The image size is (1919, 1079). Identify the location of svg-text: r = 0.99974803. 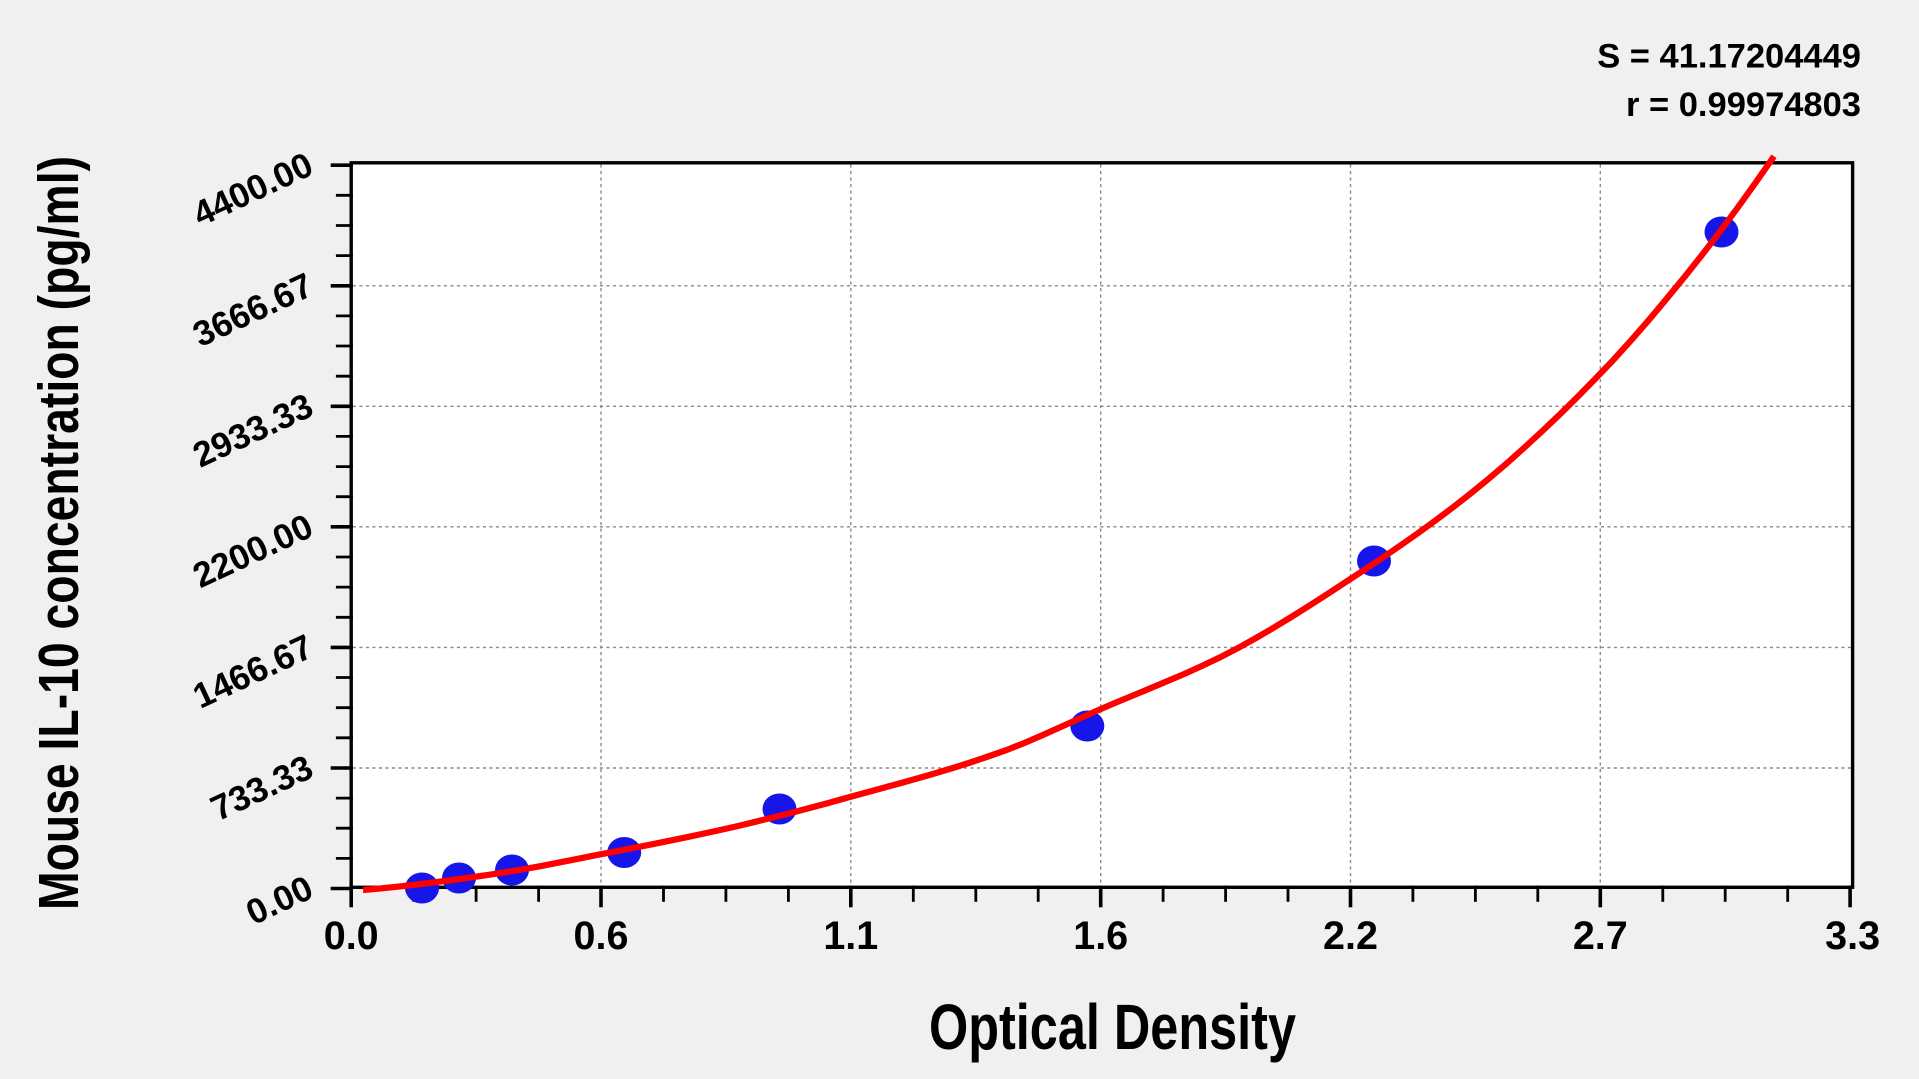
(1743, 105).